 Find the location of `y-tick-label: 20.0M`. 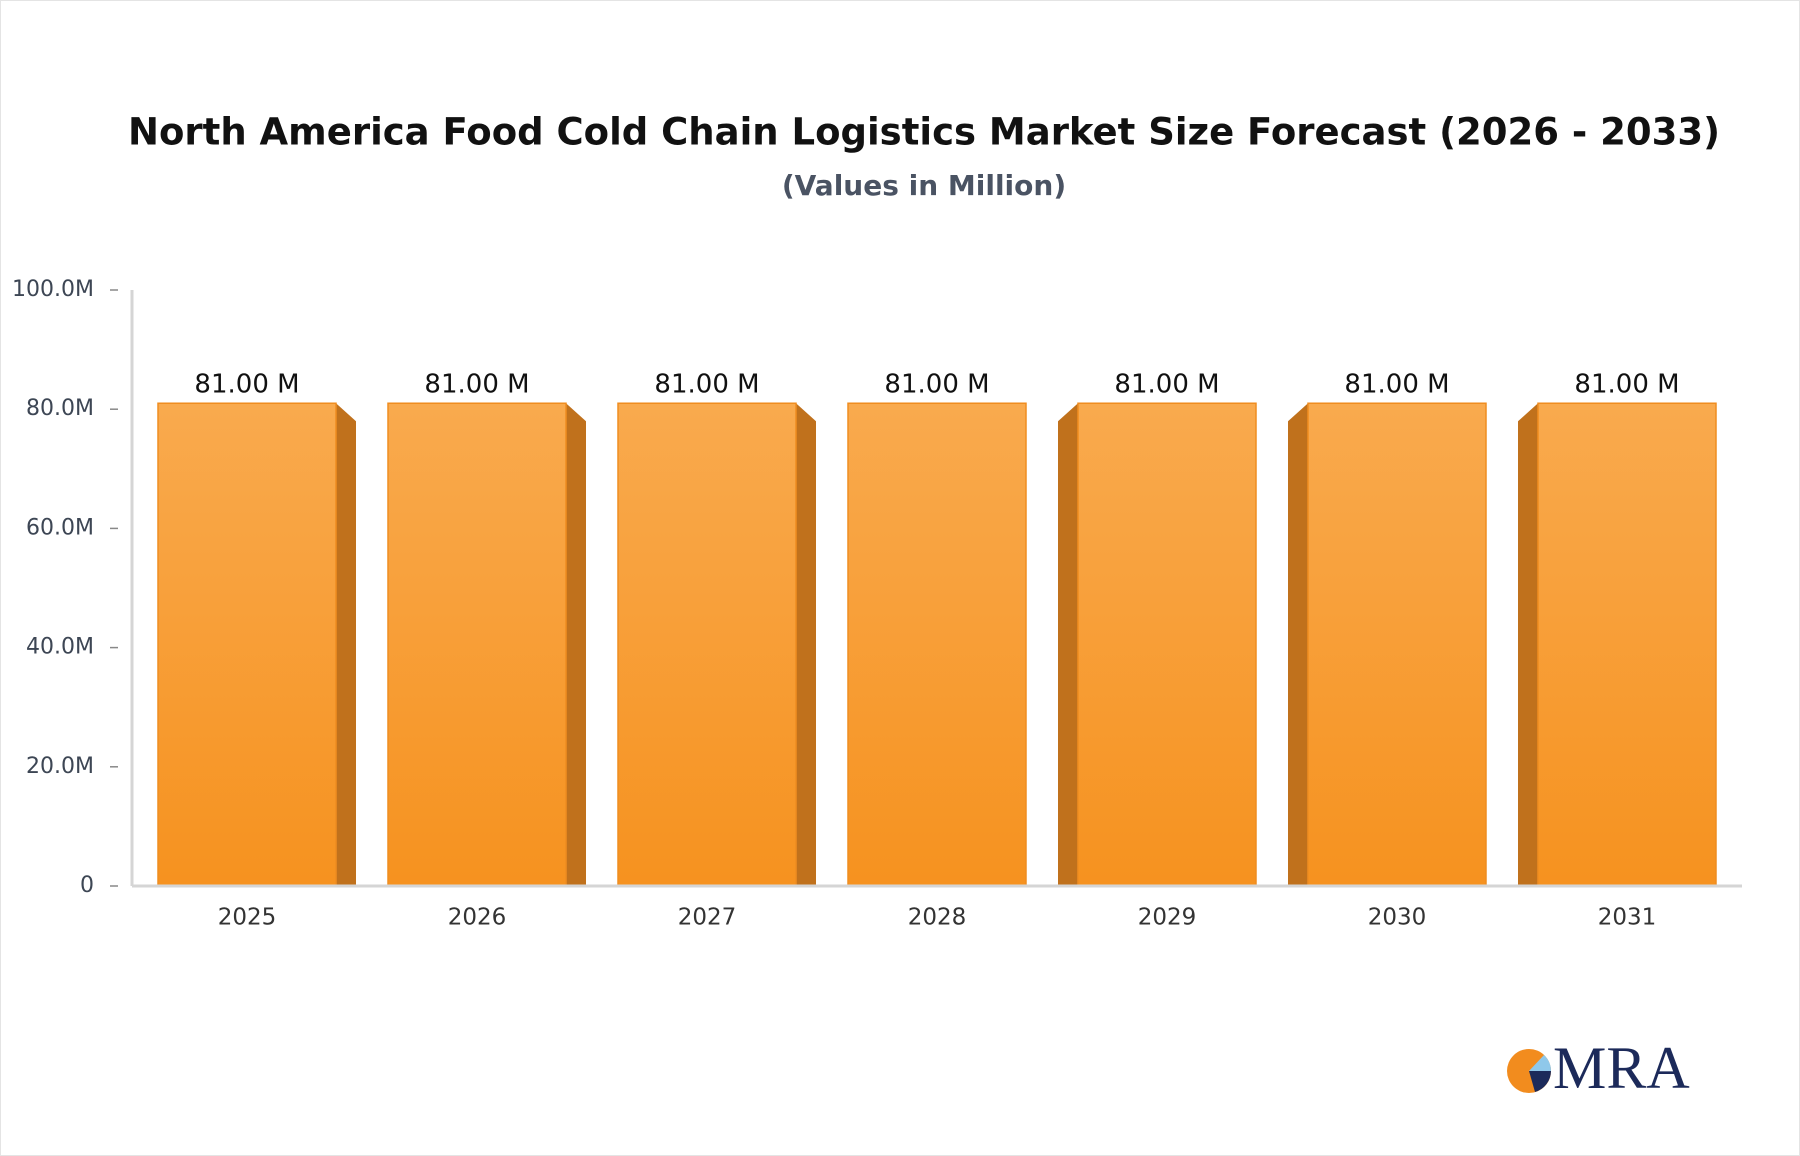

y-tick-label: 20.0M is located at coordinates (60, 766).